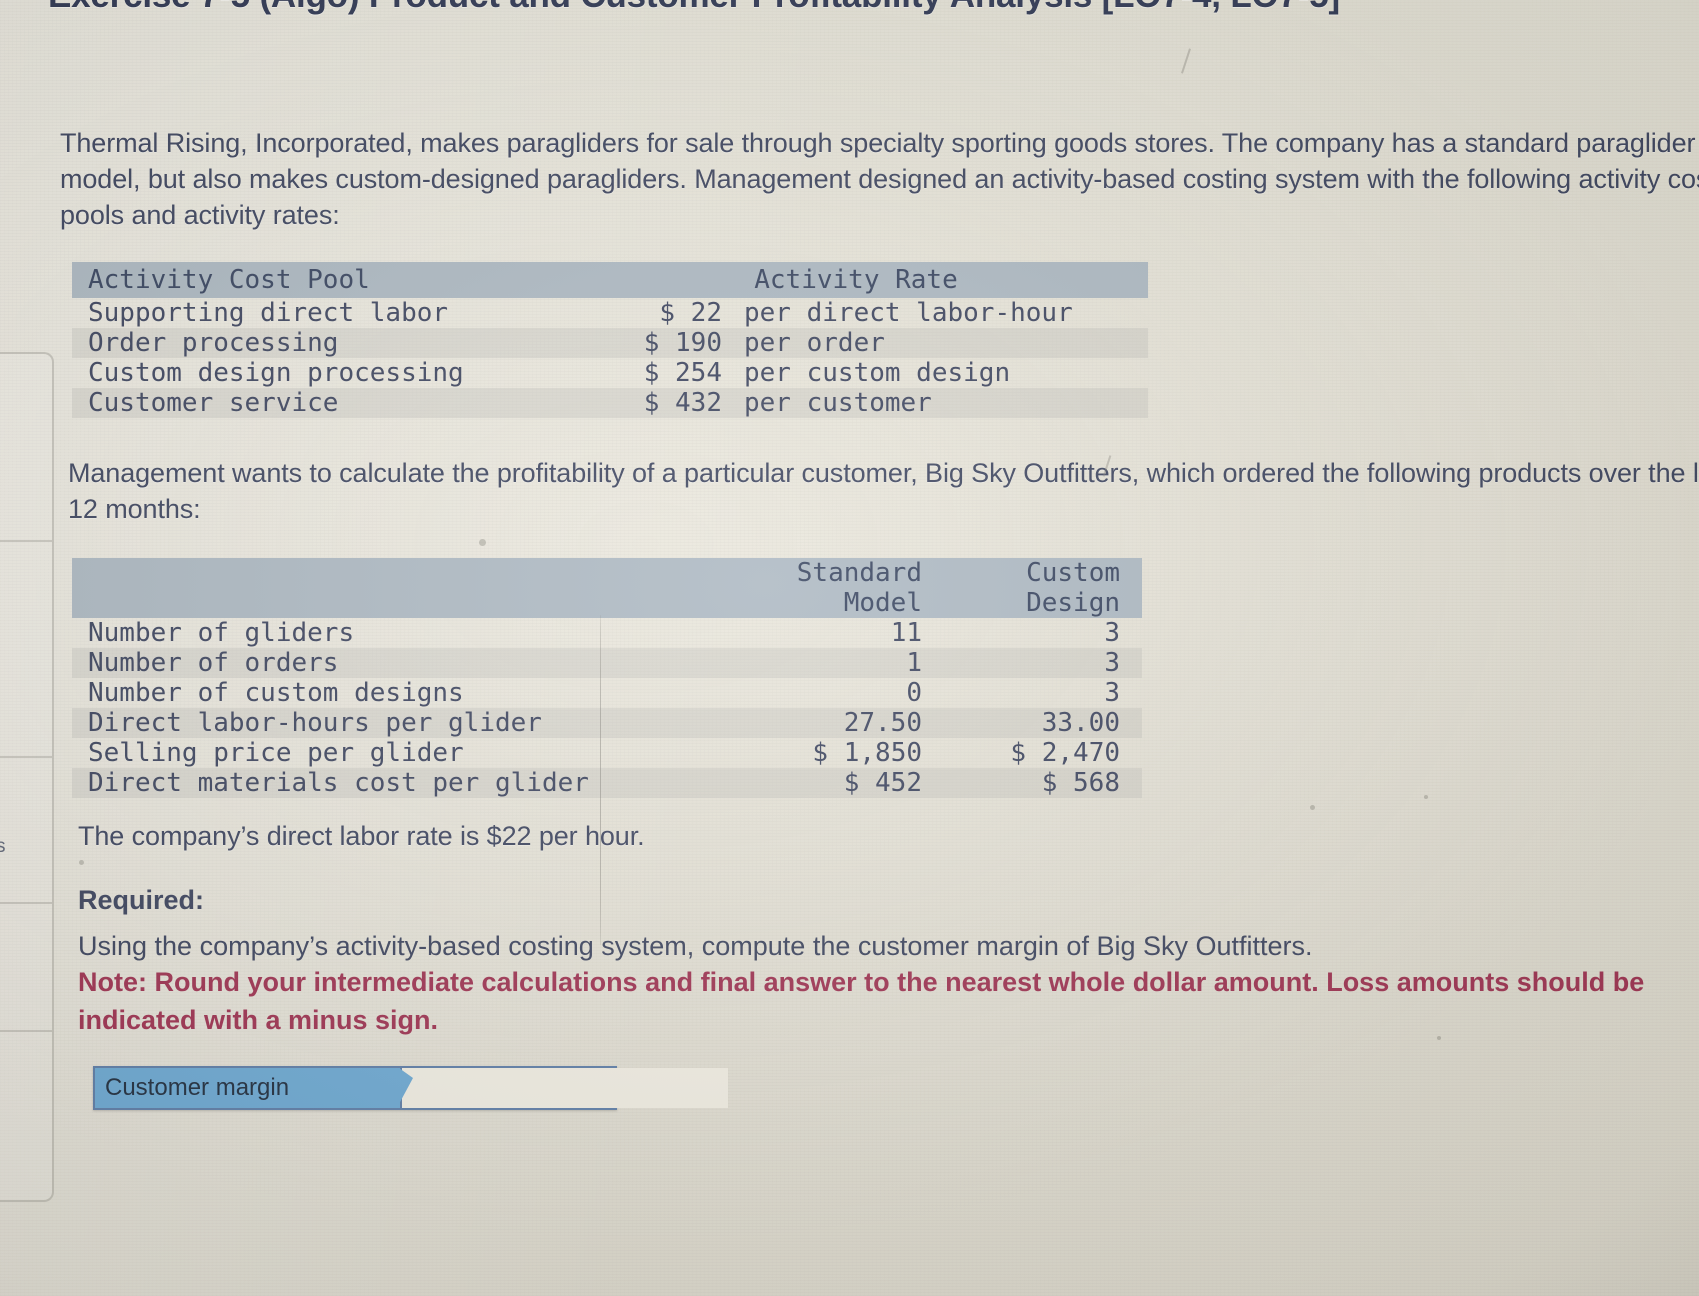  What do you see at coordinates (229, 280) in the screenshot?
I see `activity-table-header-pool: Activity Cost Pool` at bounding box center [229, 280].